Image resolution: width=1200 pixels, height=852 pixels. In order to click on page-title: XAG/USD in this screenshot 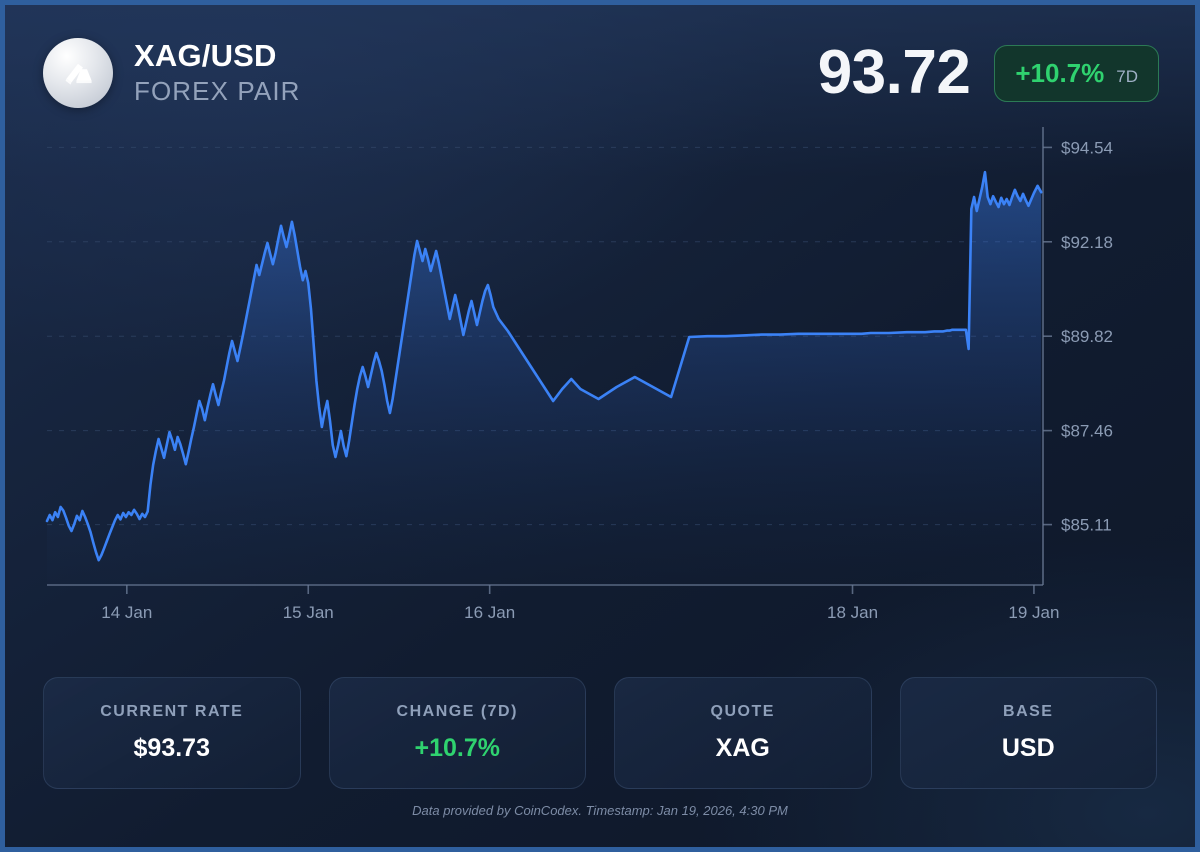, I will do `click(205, 56)`.